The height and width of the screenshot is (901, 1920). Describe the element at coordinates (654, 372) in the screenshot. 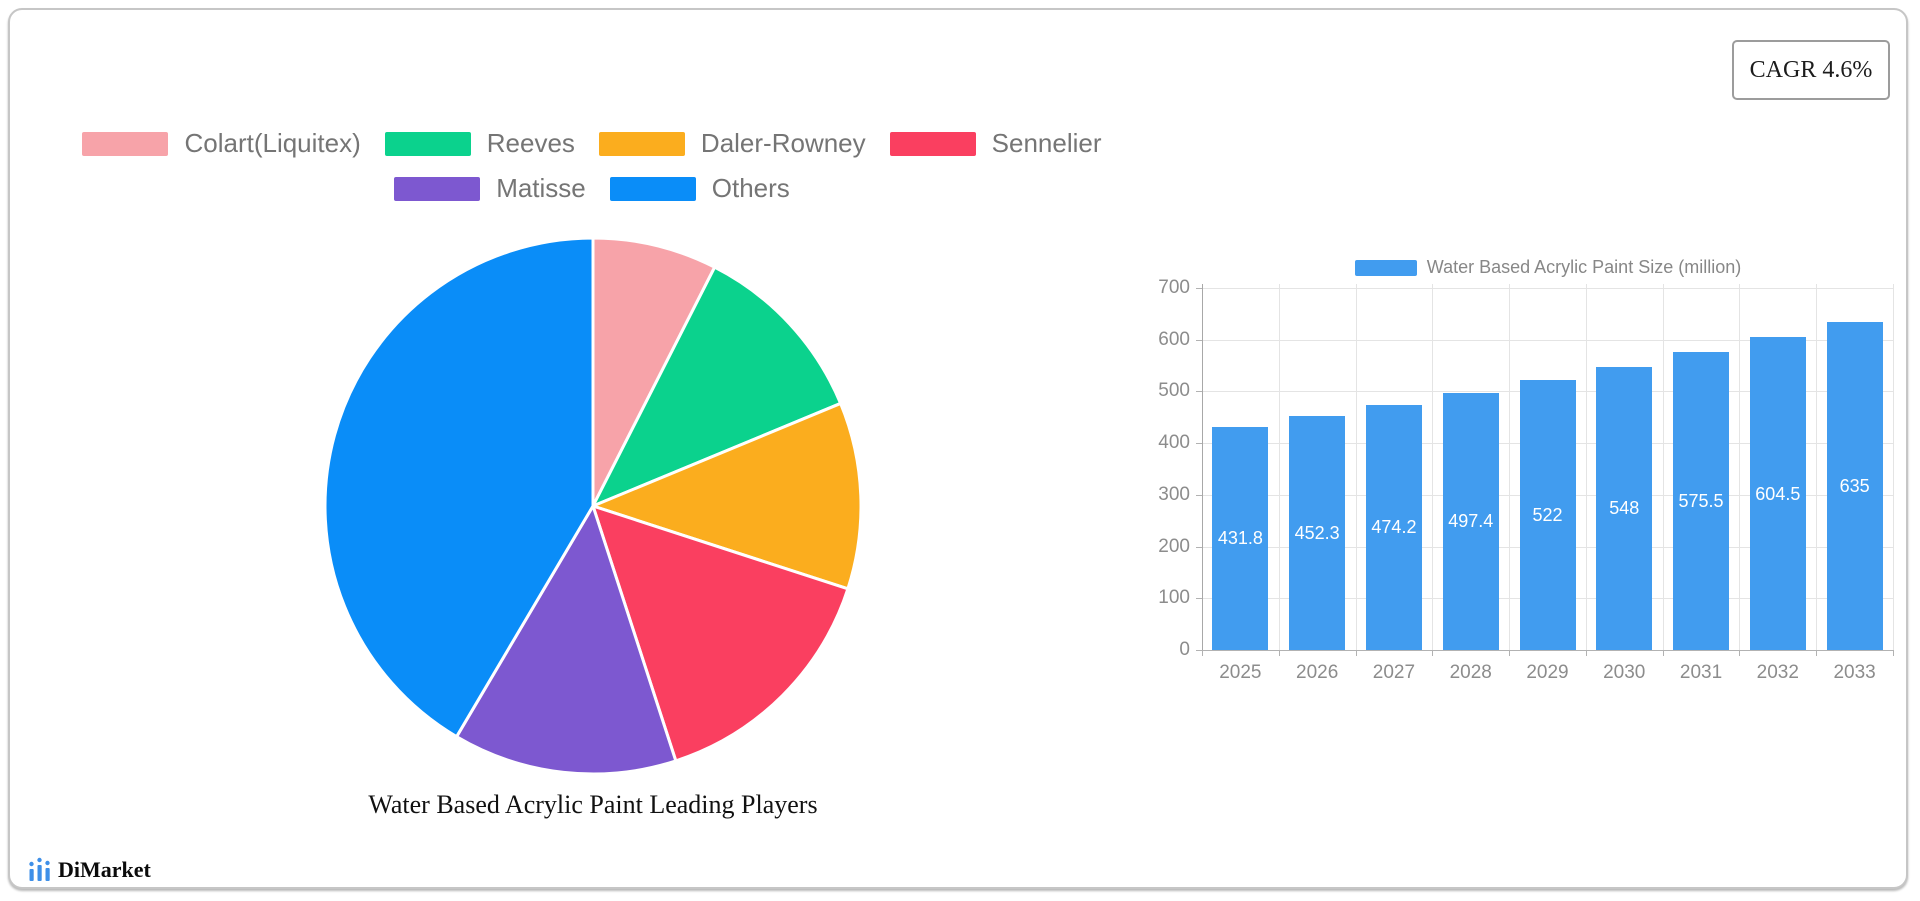

I see `pie-slice-colart-liquitex` at that location.